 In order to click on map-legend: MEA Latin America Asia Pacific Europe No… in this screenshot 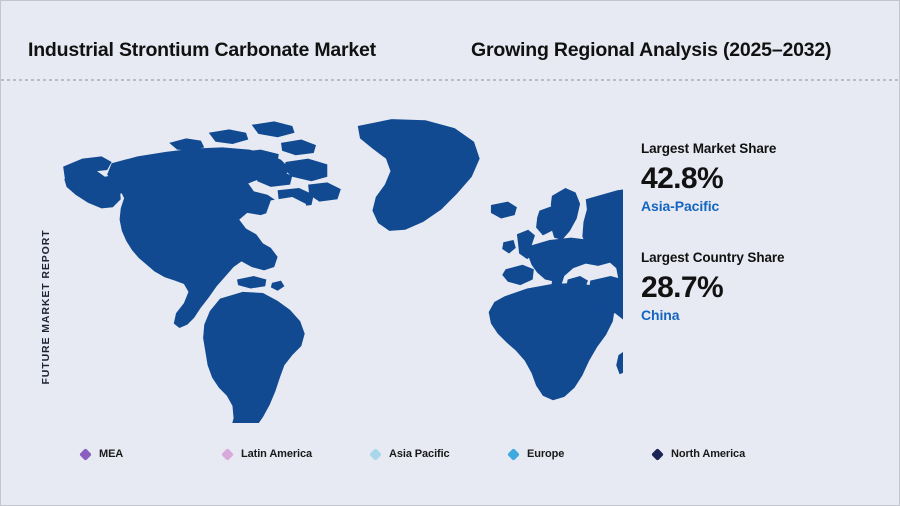, I will do `click(440, 457)`.